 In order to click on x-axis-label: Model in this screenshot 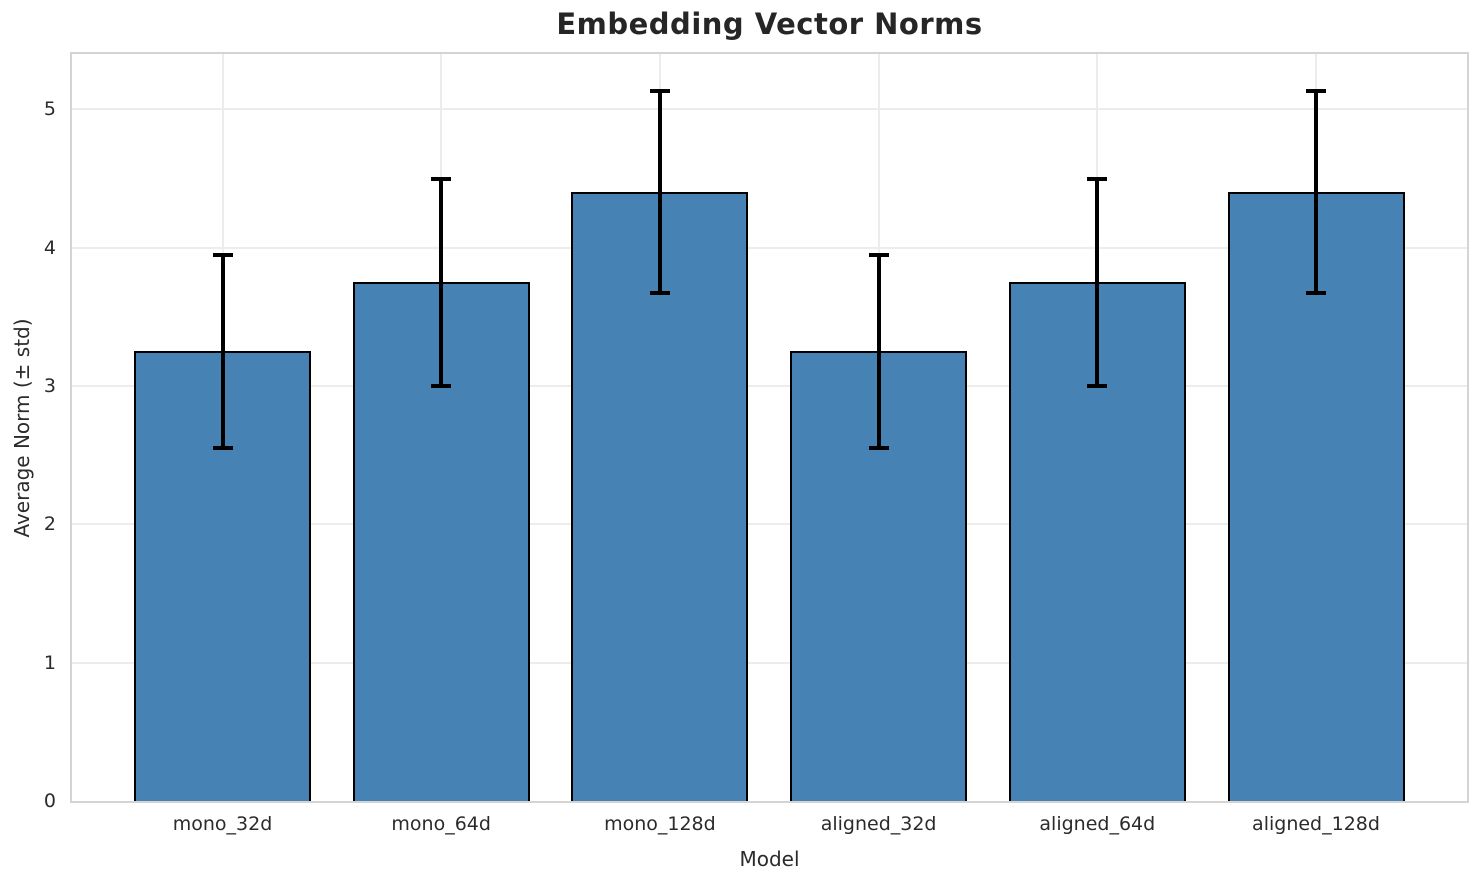, I will do `click(769, 859)`.